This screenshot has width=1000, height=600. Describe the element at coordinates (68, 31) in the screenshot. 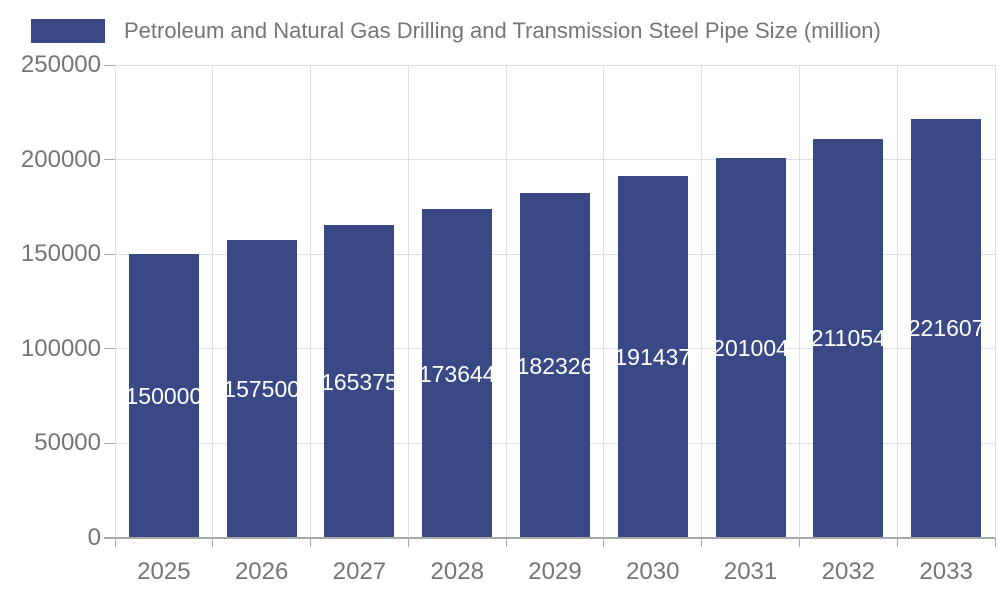

I see `legend-swatch` at that location.